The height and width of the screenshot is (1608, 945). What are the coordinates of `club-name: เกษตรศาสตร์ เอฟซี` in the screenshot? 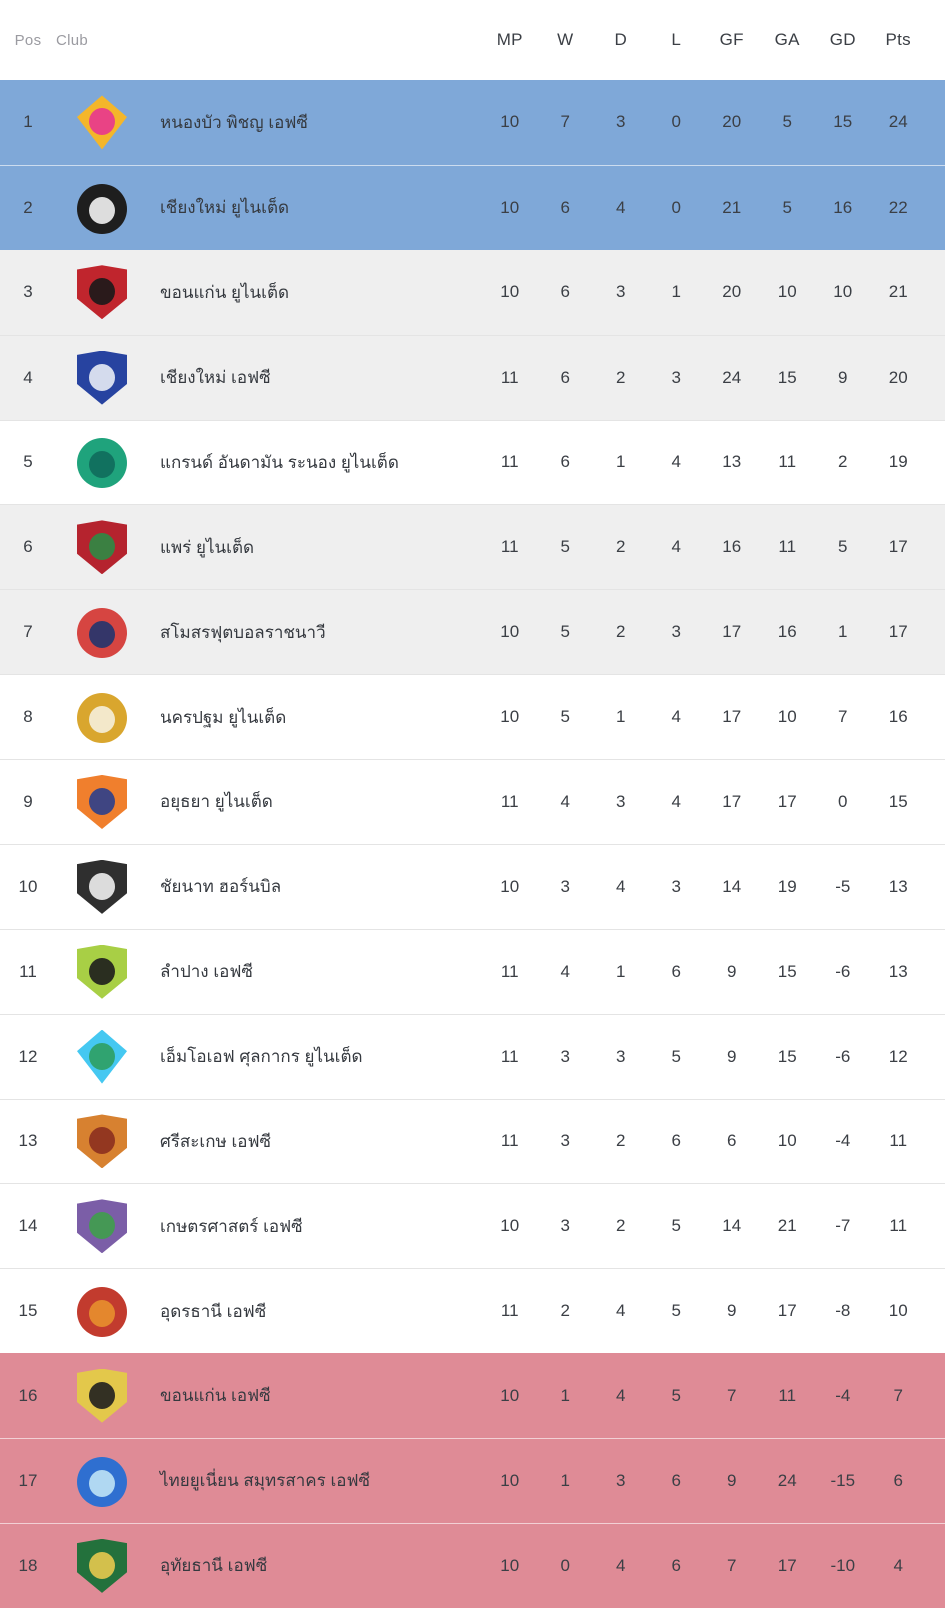 It's located at (231, 1226).